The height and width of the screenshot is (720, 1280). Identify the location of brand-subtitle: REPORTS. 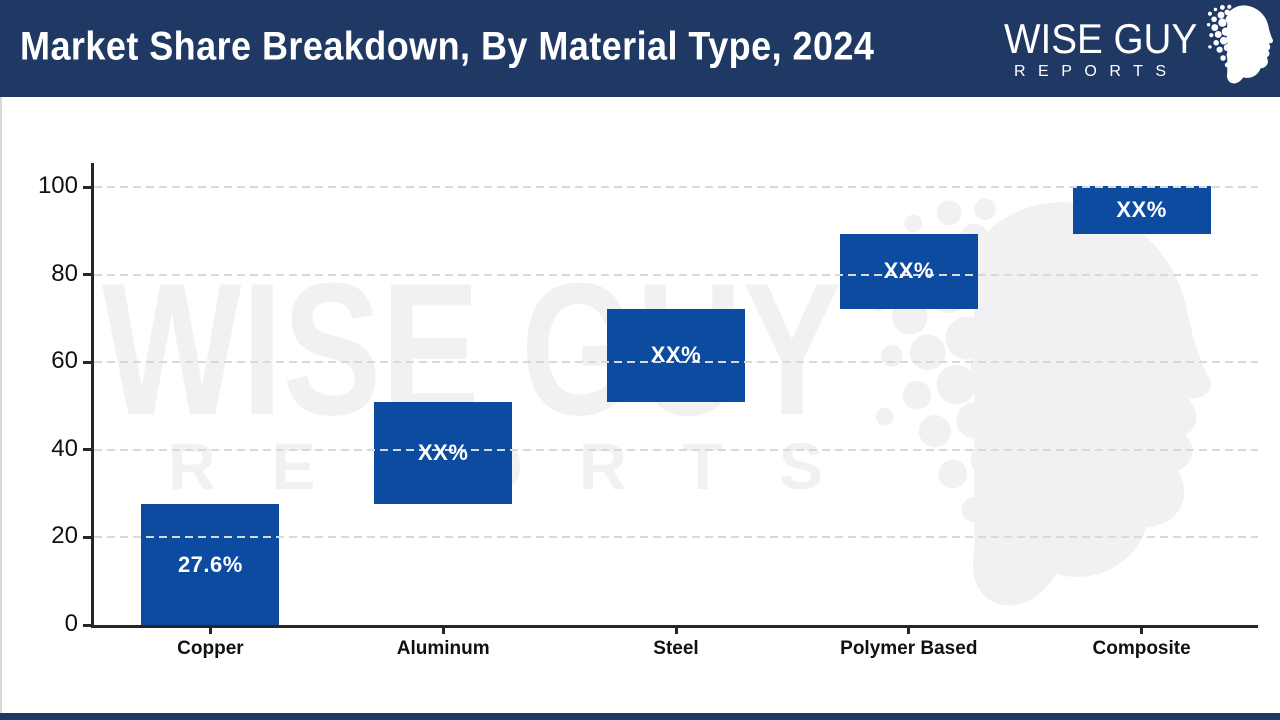
(1096, 71).